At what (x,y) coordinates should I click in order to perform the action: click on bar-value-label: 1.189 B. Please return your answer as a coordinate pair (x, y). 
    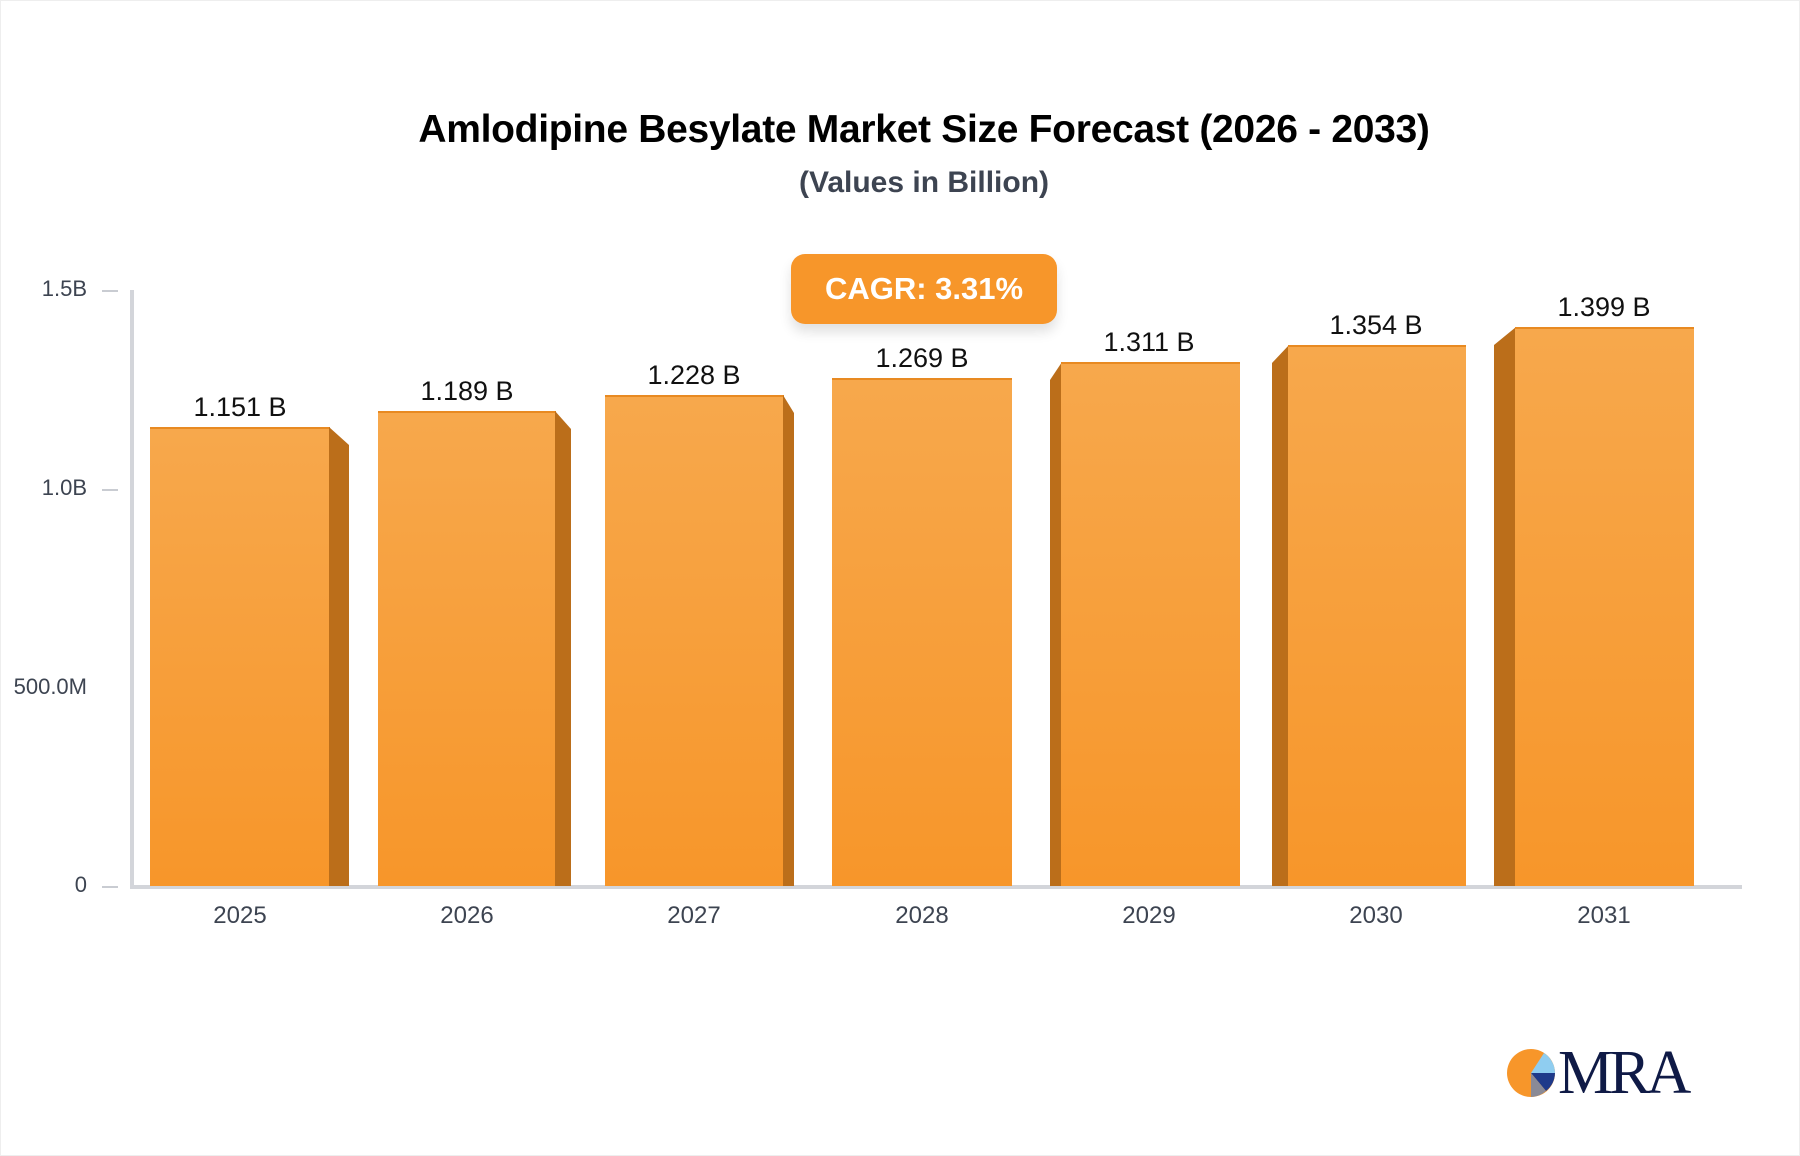
    Looking at the image, I should click on (467, 391).